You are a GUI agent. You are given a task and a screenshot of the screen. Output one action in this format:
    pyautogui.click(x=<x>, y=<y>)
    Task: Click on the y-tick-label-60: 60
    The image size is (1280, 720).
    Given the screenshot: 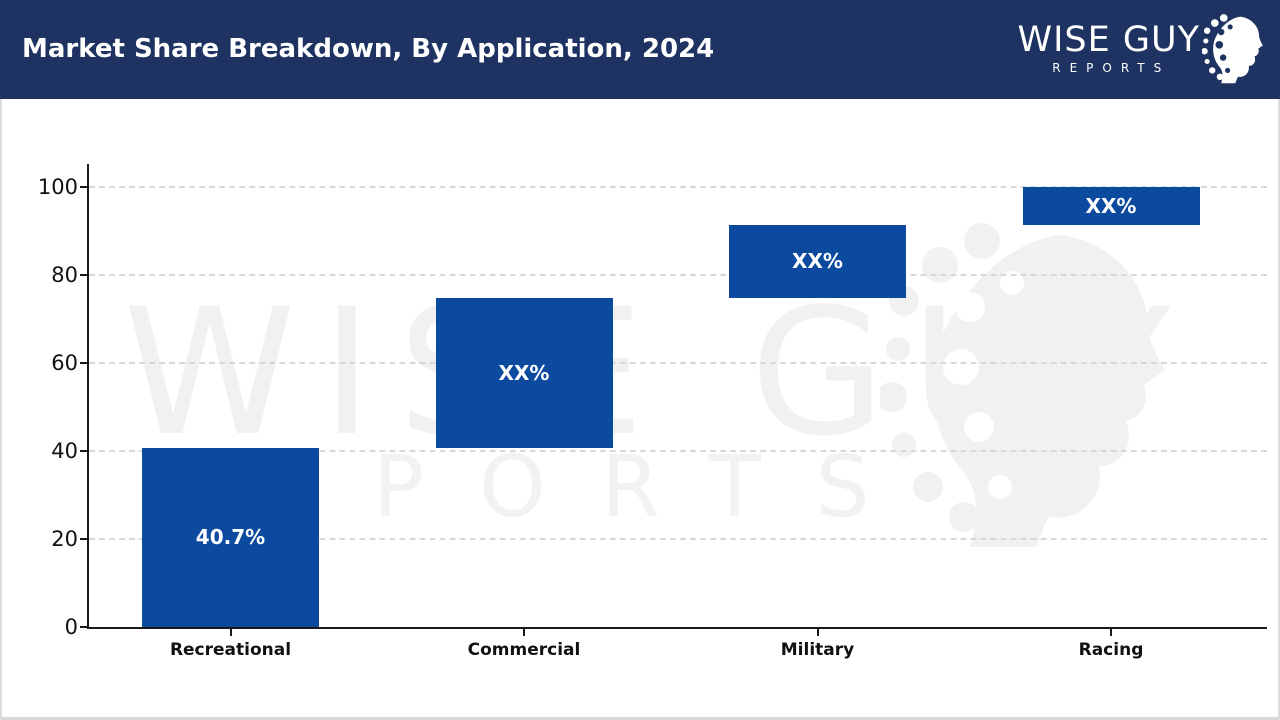 What is the action you would take?
    pyautogui.click(x=64, y=363)
    